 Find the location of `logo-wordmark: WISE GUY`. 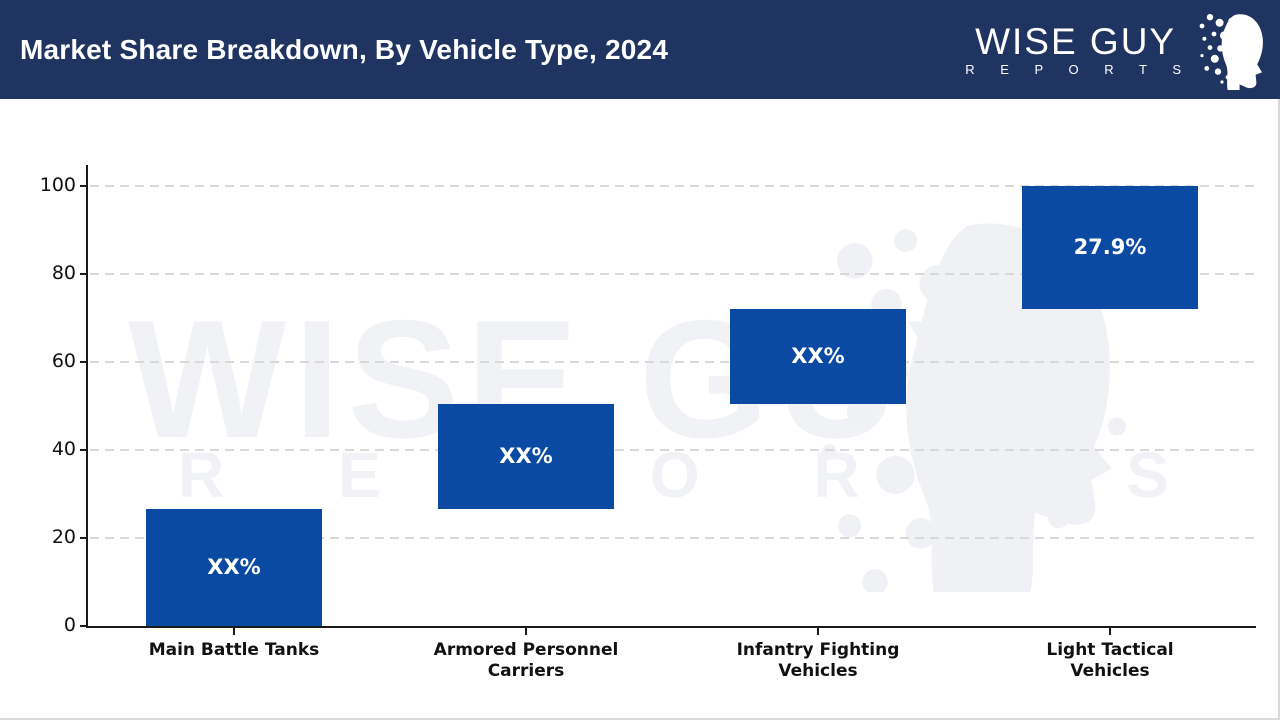

logo-wordmark: WISE GUY is located at coordinates (1076, 41).